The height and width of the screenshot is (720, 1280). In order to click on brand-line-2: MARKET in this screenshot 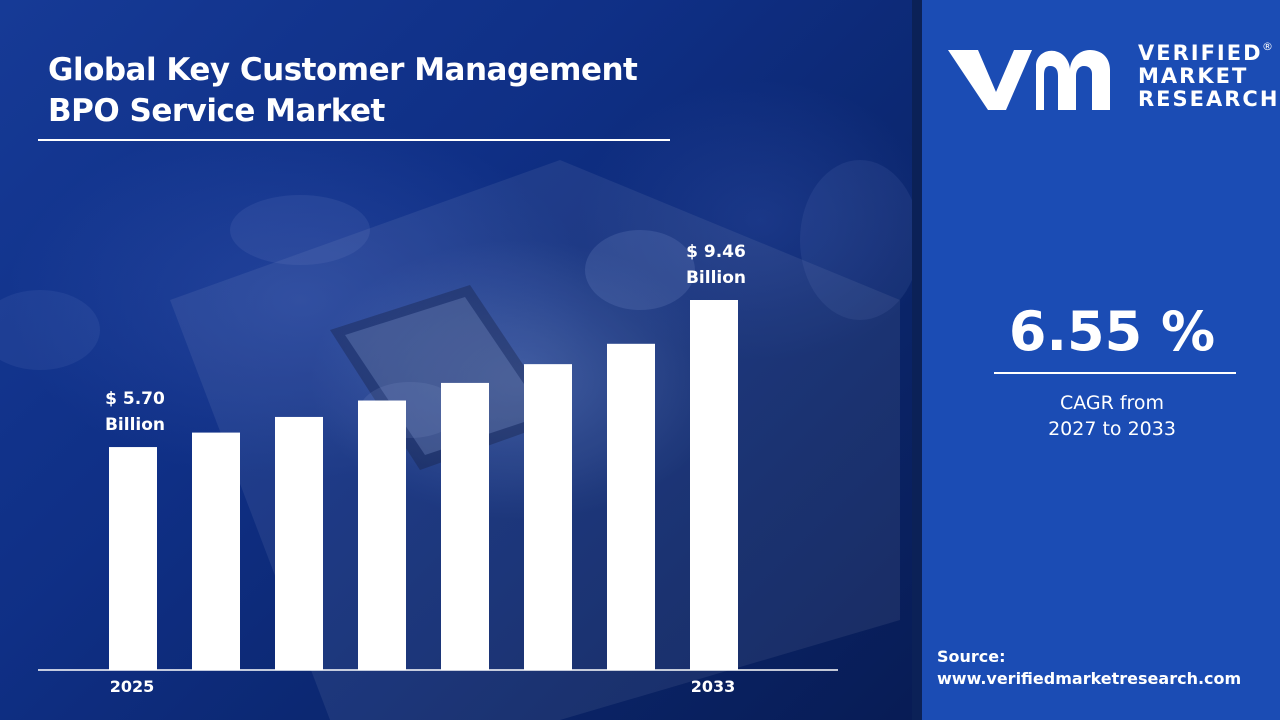, I will do `click(1193, 76)`.